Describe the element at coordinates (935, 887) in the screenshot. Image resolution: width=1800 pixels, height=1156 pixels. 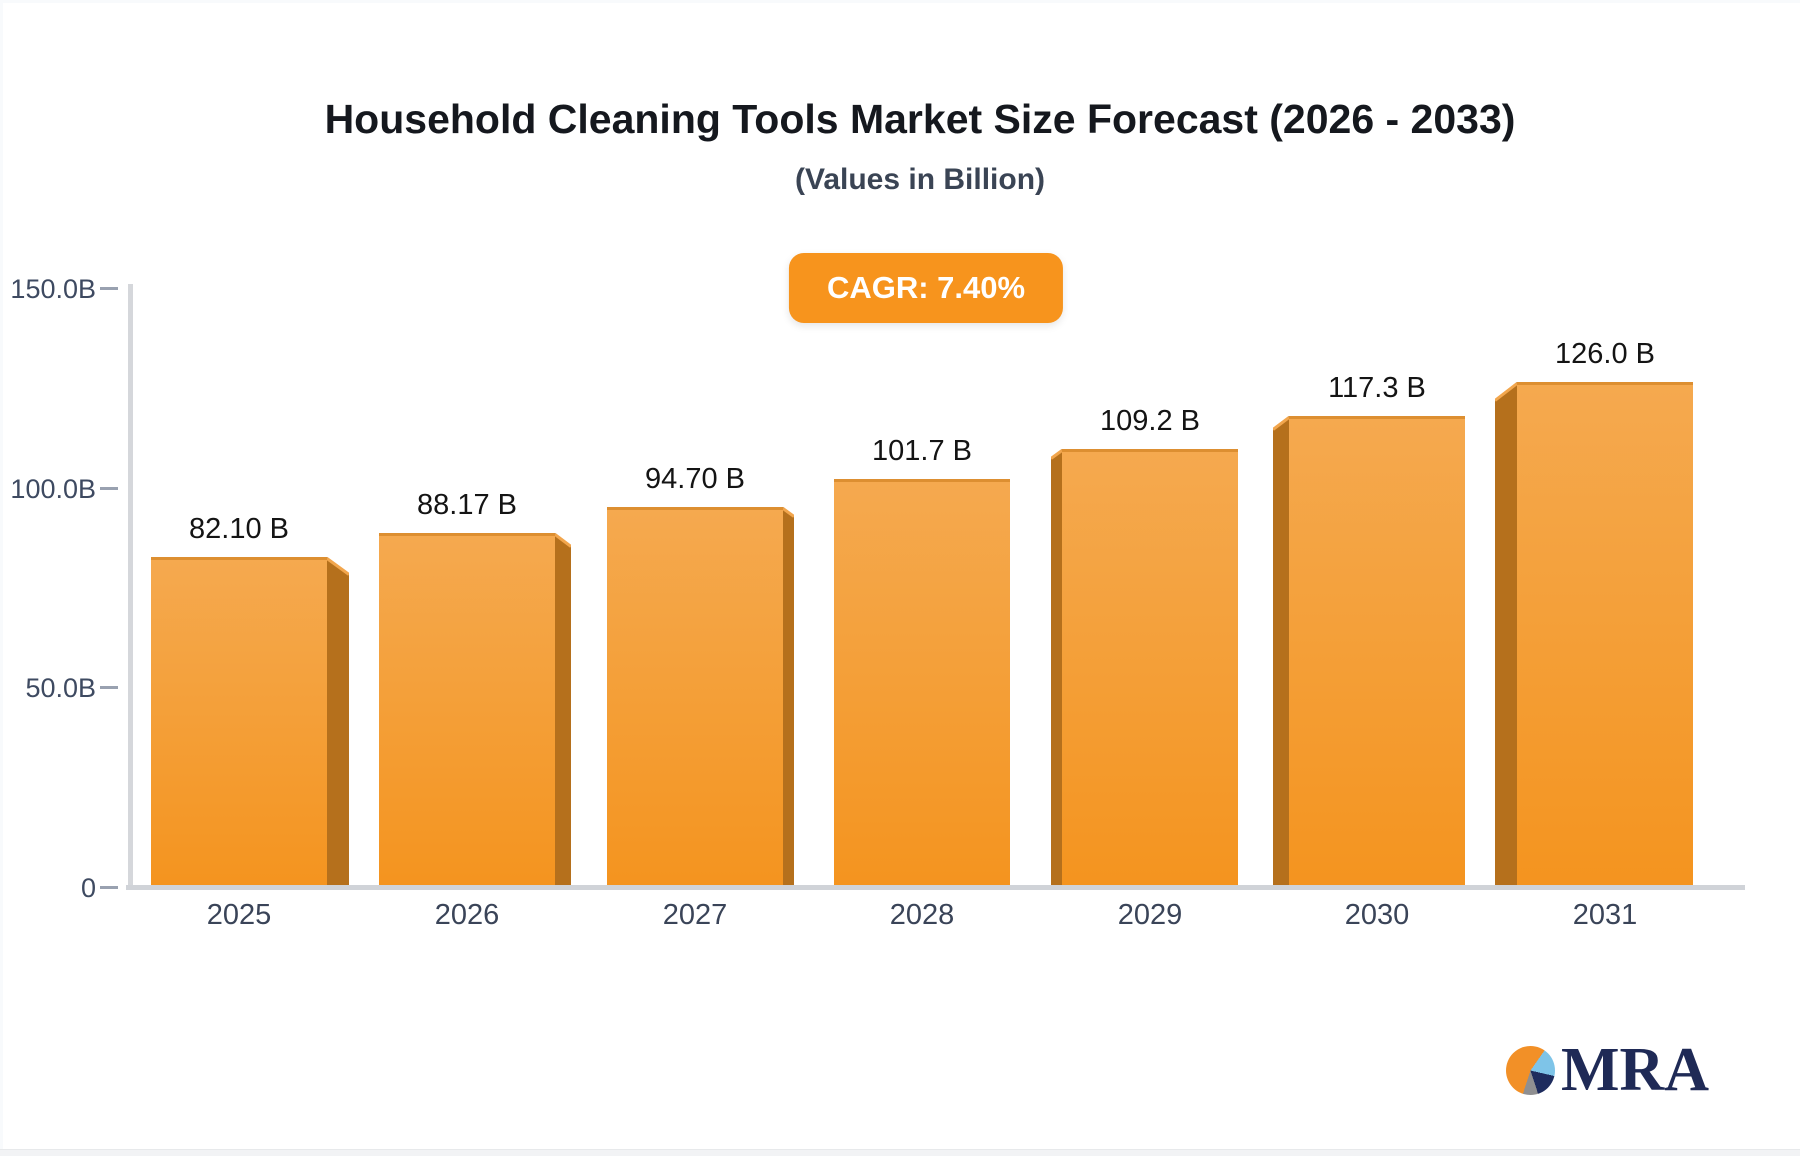
I see `x-axis-baseline` at that location.